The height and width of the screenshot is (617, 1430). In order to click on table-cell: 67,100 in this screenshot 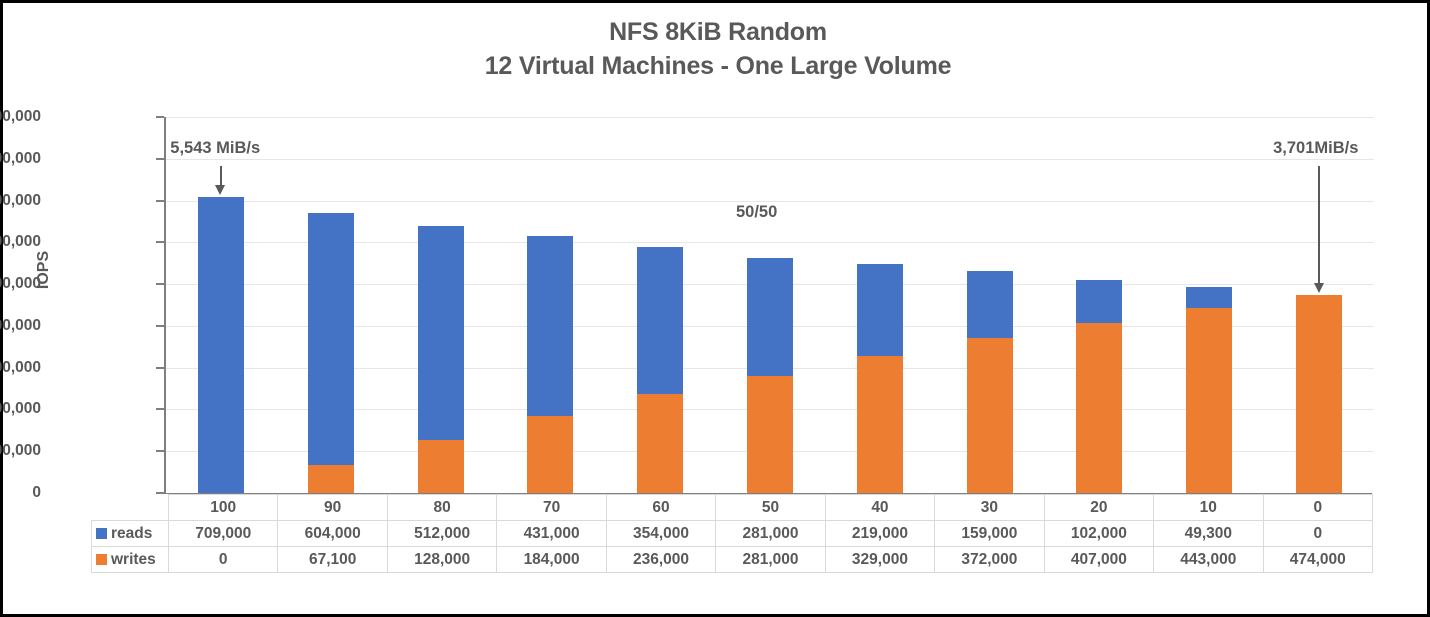, I will do `click(332, 559)`.